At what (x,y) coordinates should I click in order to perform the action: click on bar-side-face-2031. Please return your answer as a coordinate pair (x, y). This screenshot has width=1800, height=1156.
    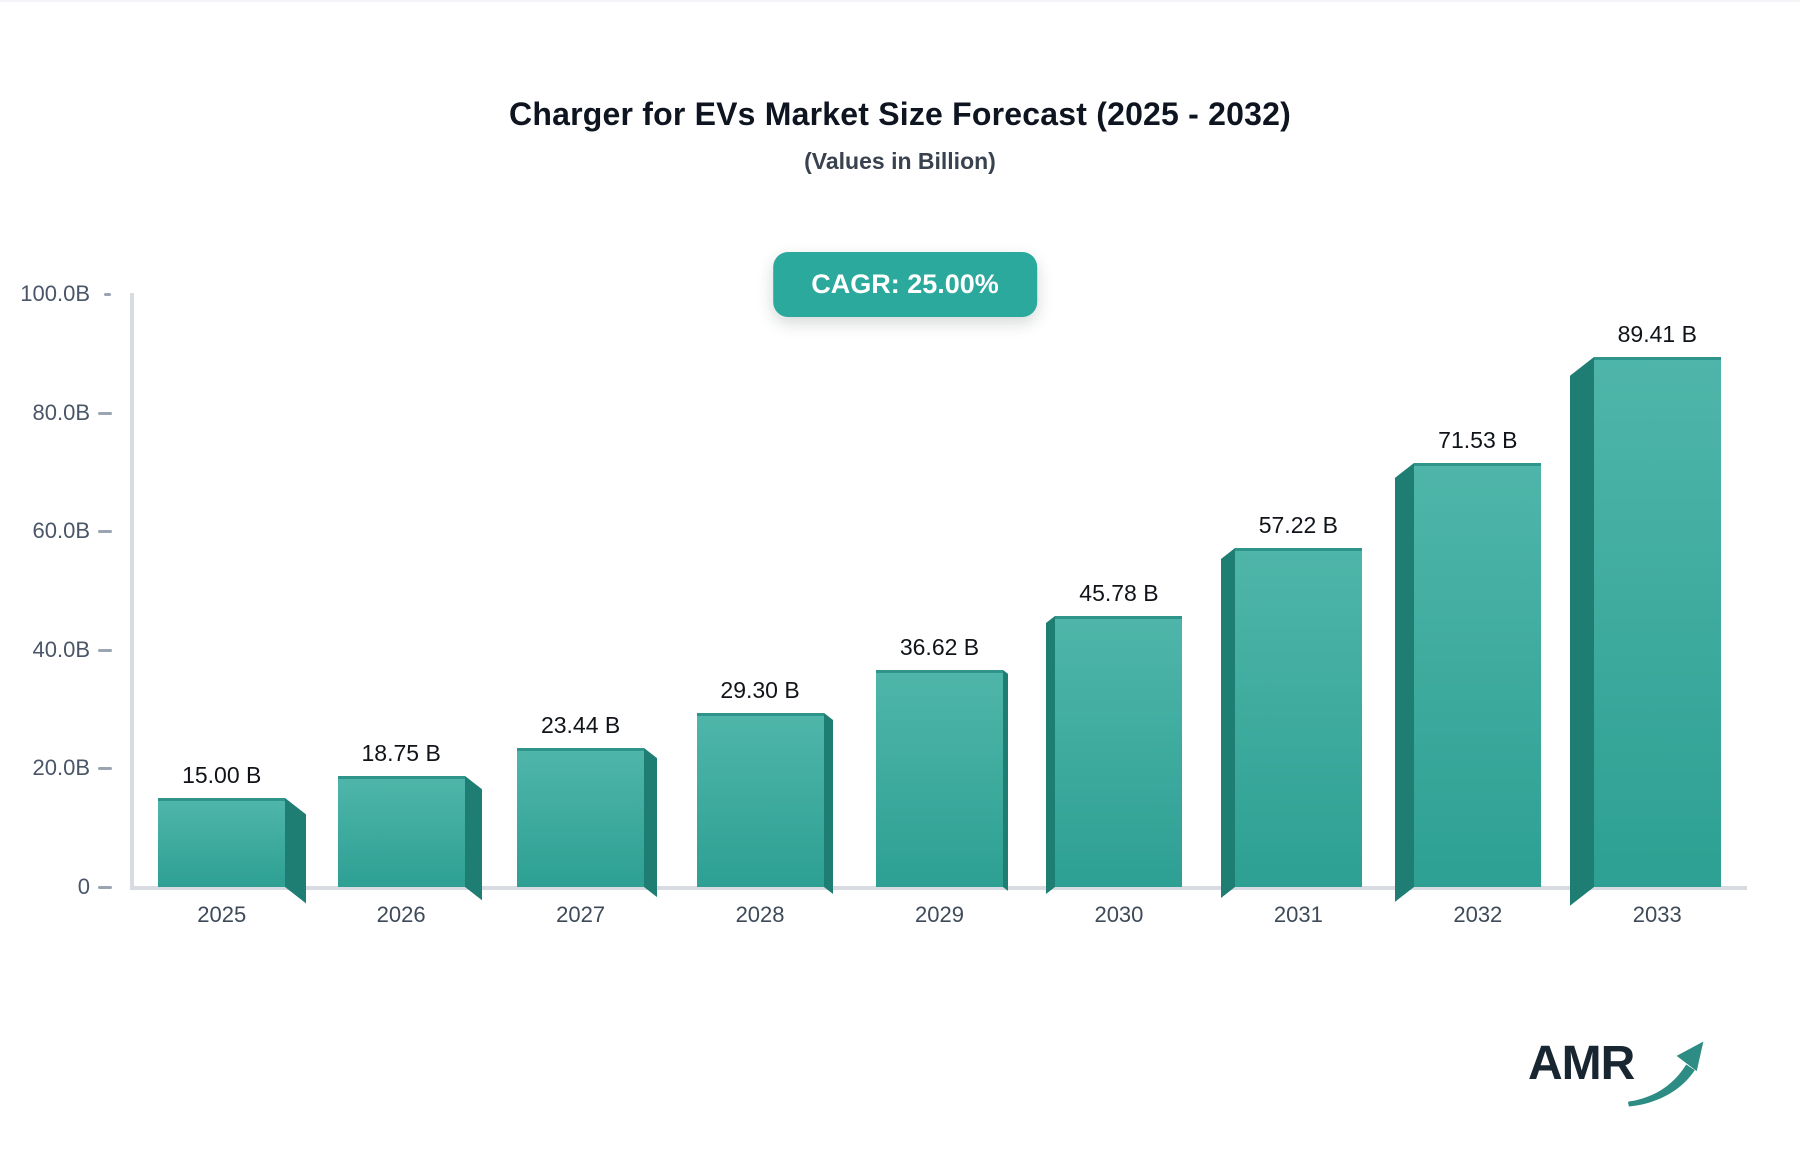
    Looking at the image, I should click on (1227, 722).